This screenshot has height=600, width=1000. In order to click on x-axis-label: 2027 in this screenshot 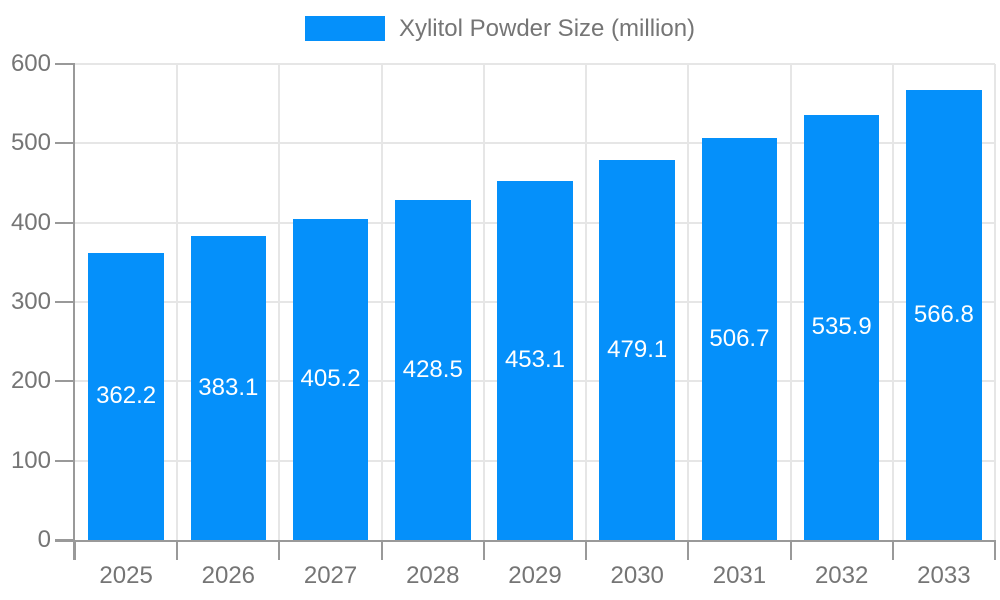, I will do `click(330, 575)`.